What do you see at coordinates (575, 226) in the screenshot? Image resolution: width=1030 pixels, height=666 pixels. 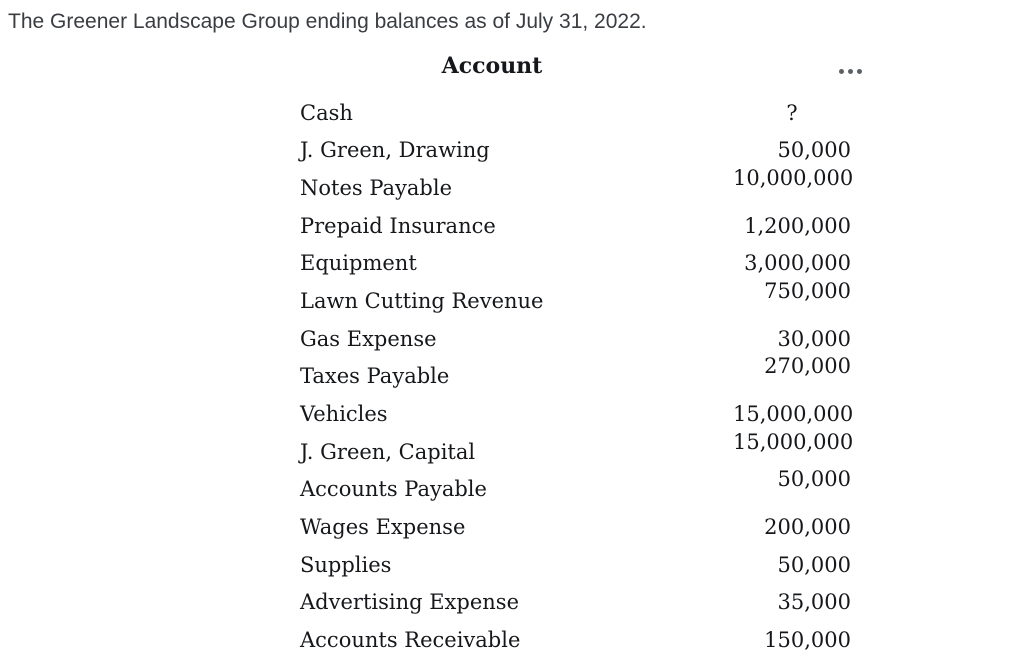 I see `table-row: Prepaid Insurance 1,200,000` at bounding box center [575, 226].